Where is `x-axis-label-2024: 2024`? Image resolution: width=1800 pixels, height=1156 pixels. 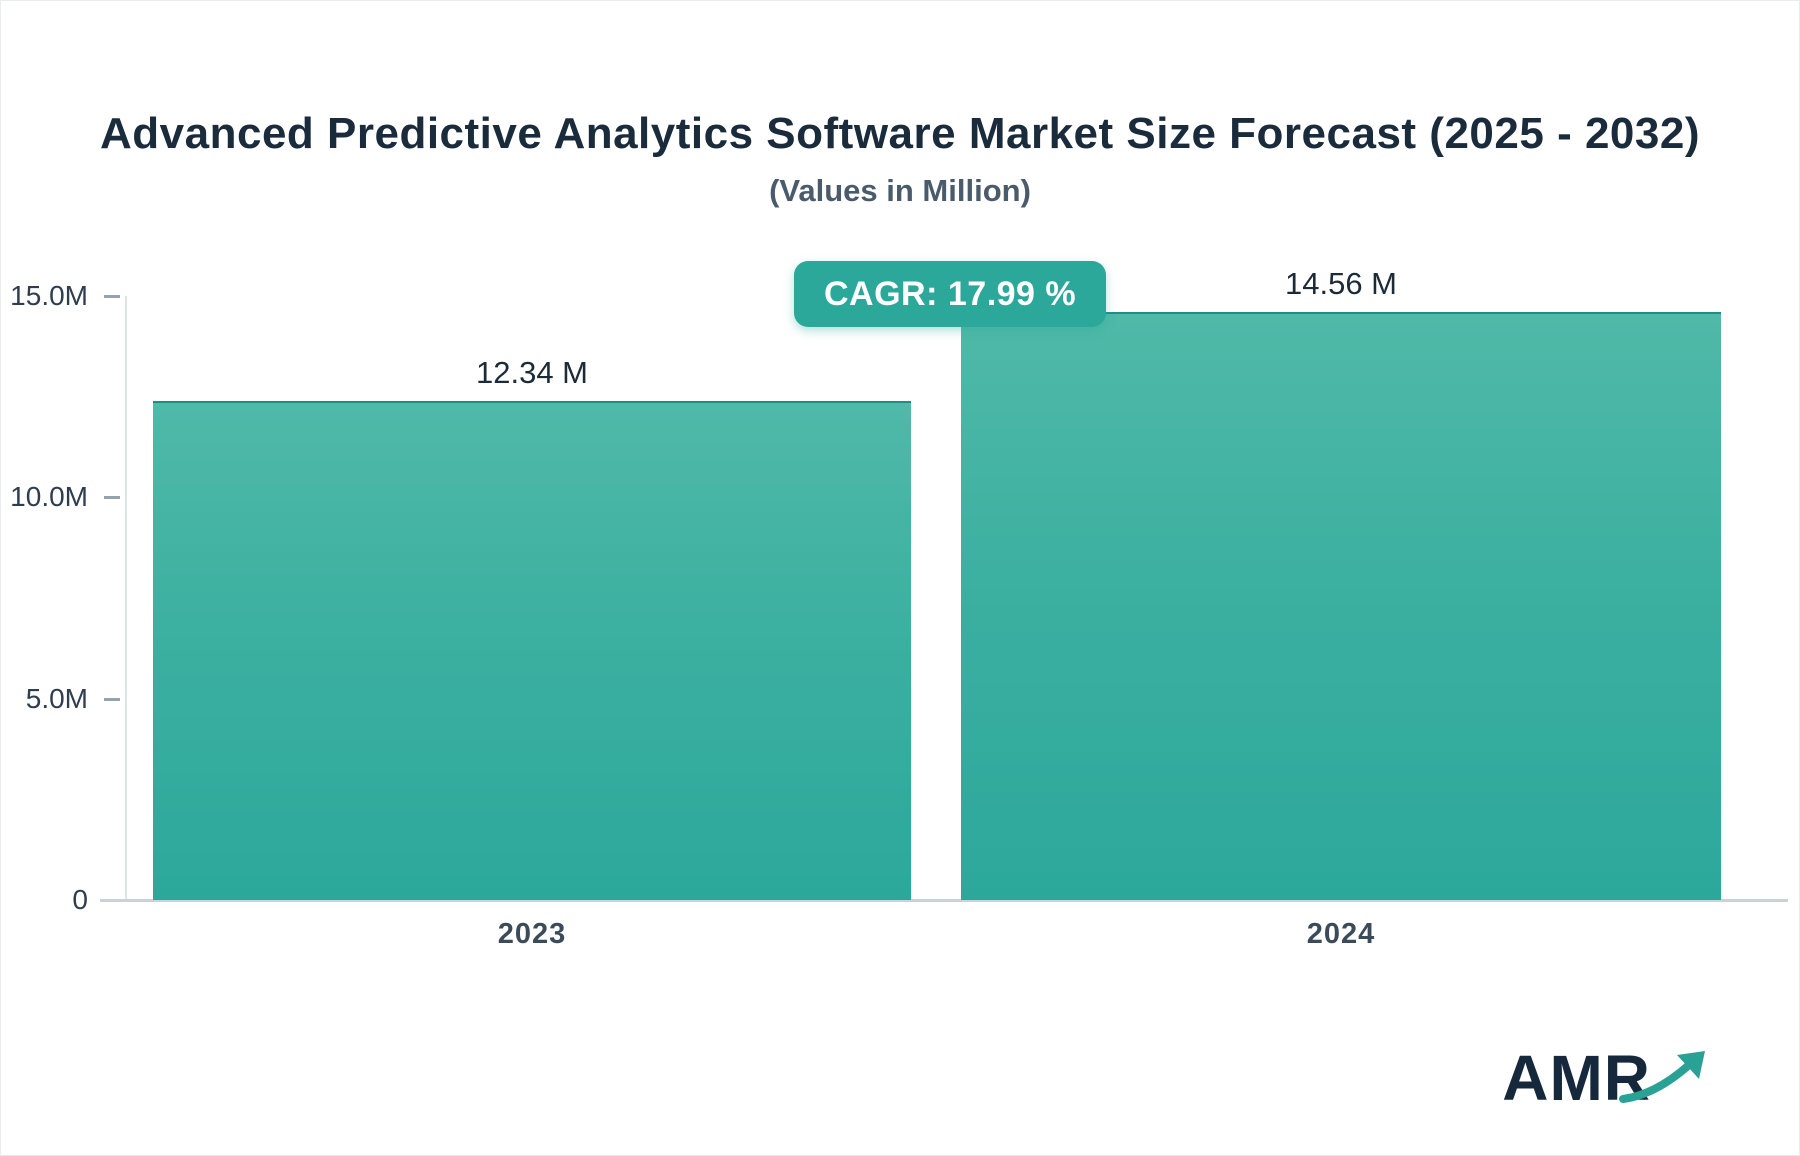 x-axis-label-2024: 2024 is located at coordinates (1341, 934).